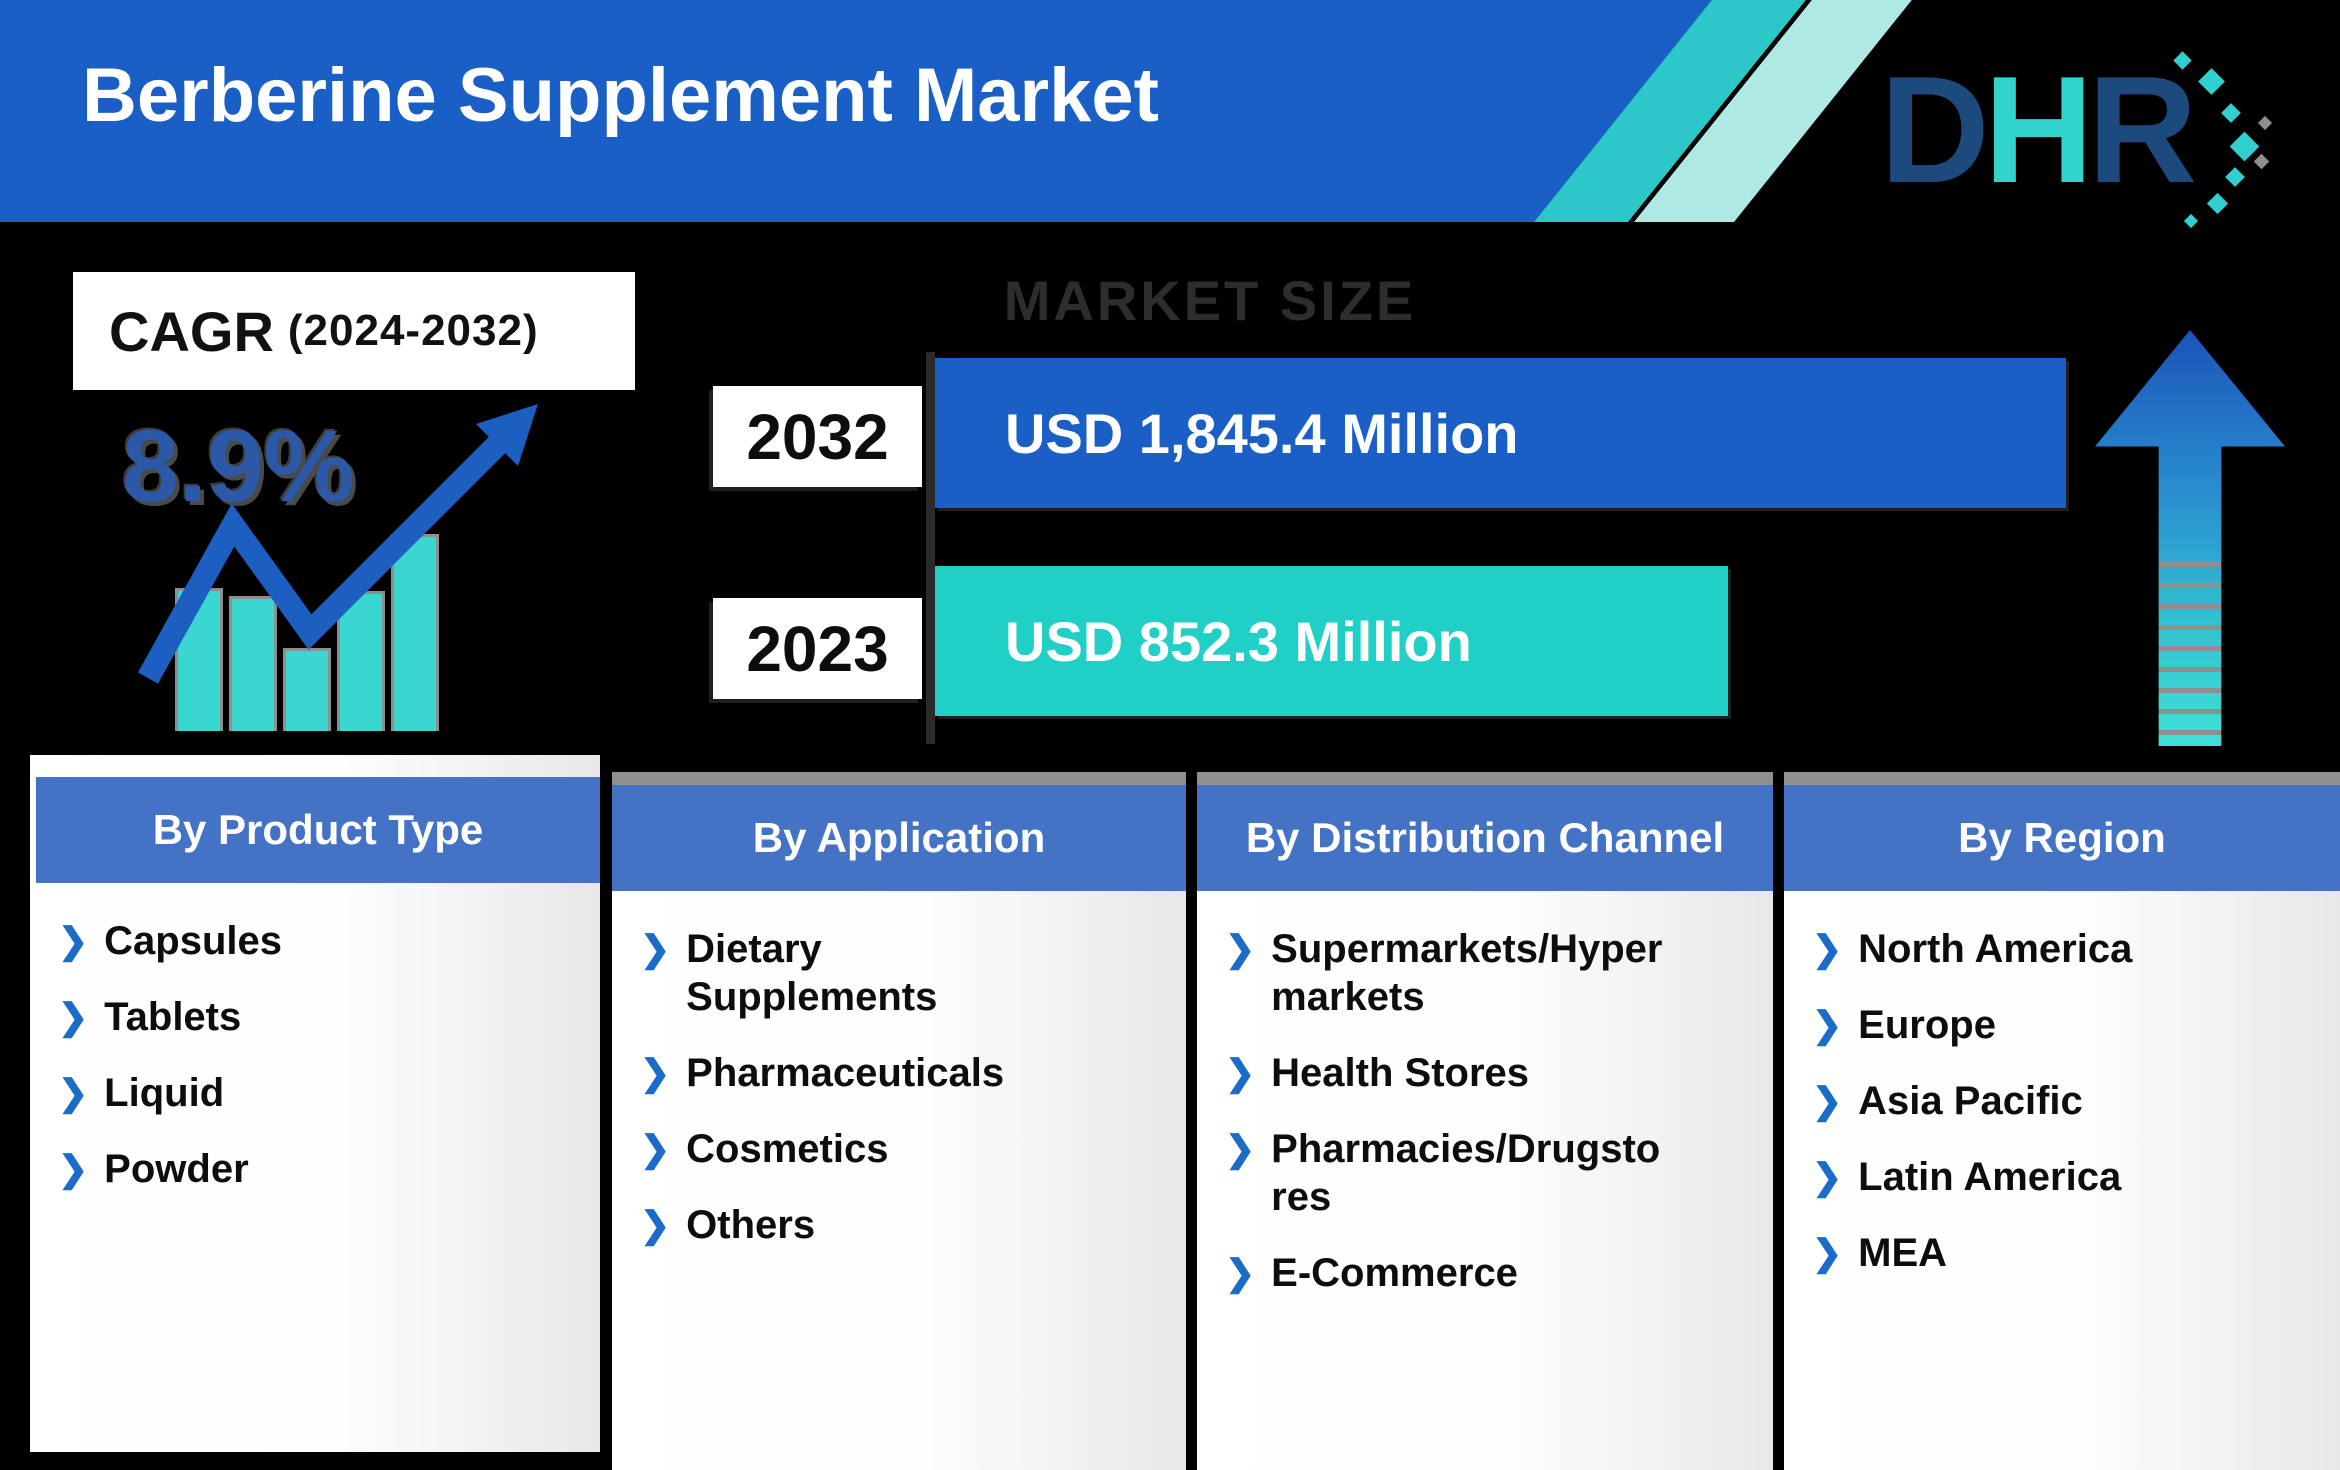 Image resolution: width=2340 pixels, height=1470 pixels. What do you see at coordinates (191, 331) in the screenshot?
I see `cagr-label: CAGR` at bounding box center [191, 331].